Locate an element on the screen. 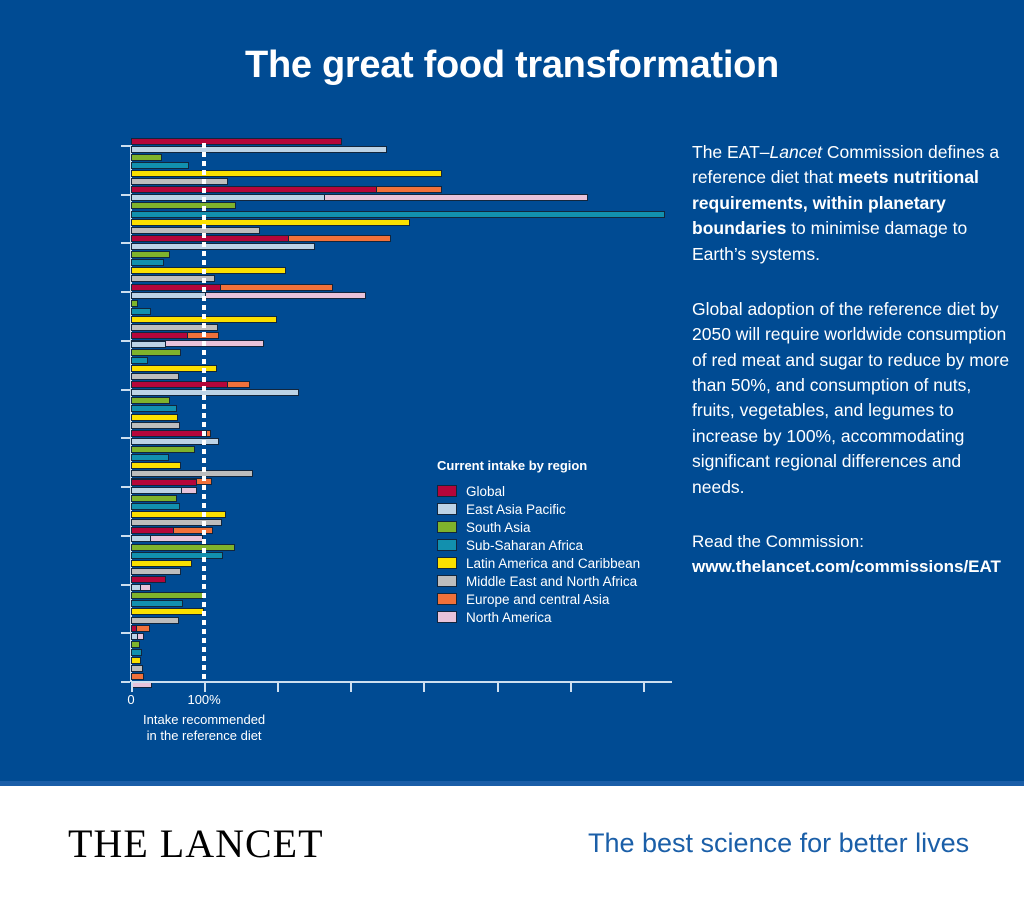 This screenshot has width=1024, height=900. page-title: The great food transformation is located at coordinates (512, 65).